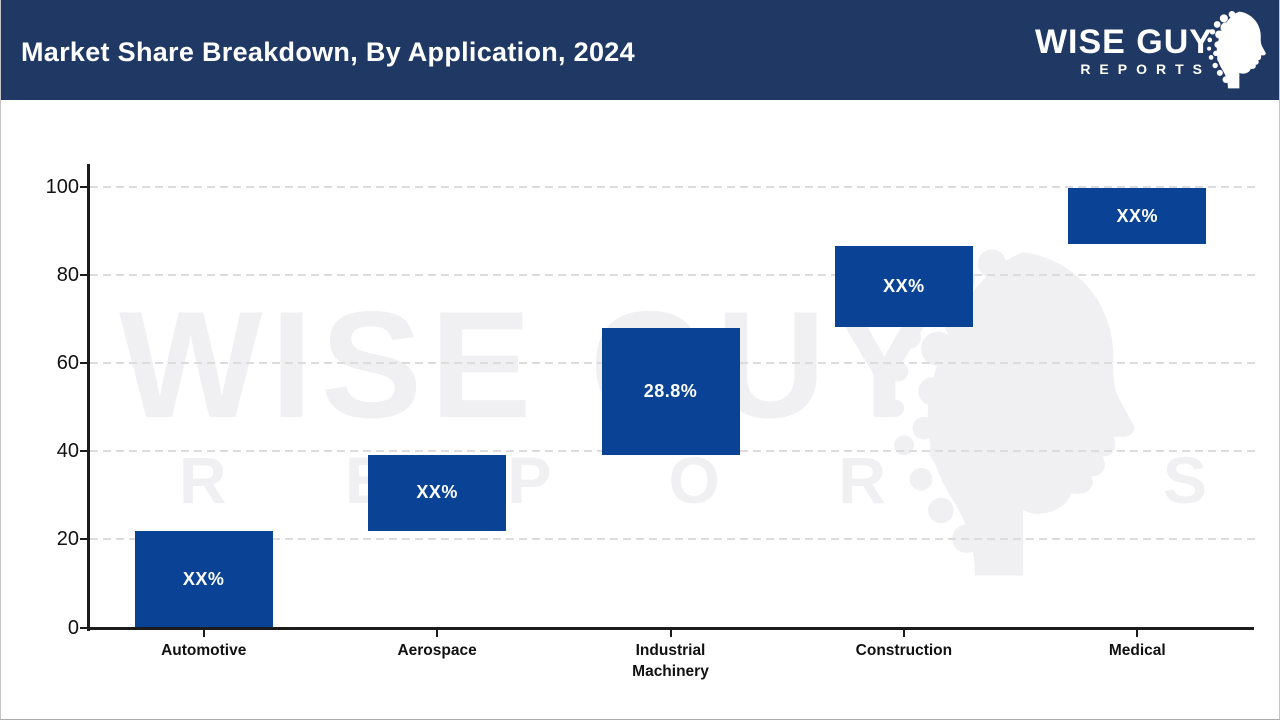 Image resolution: width=1280 pixels, height=720 pixels. What do you see at coordinates (1123, 41) in the screenshot?
I see `logo-wordmark: WISE GUY` at bounding box center [1123, 41].